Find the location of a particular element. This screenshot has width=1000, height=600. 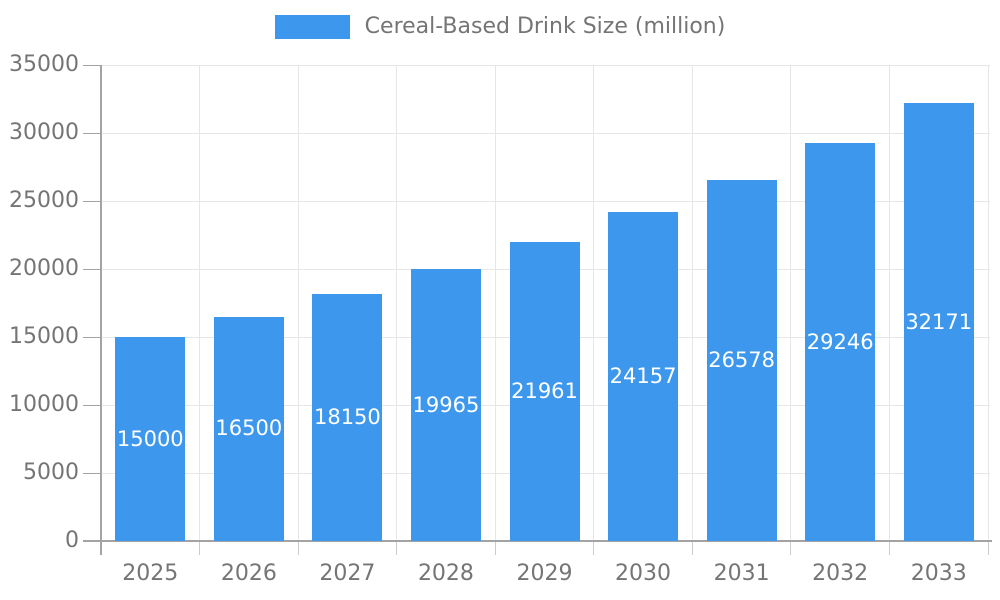

x-tick-label: 2033 is located at coordinates (938, 573).